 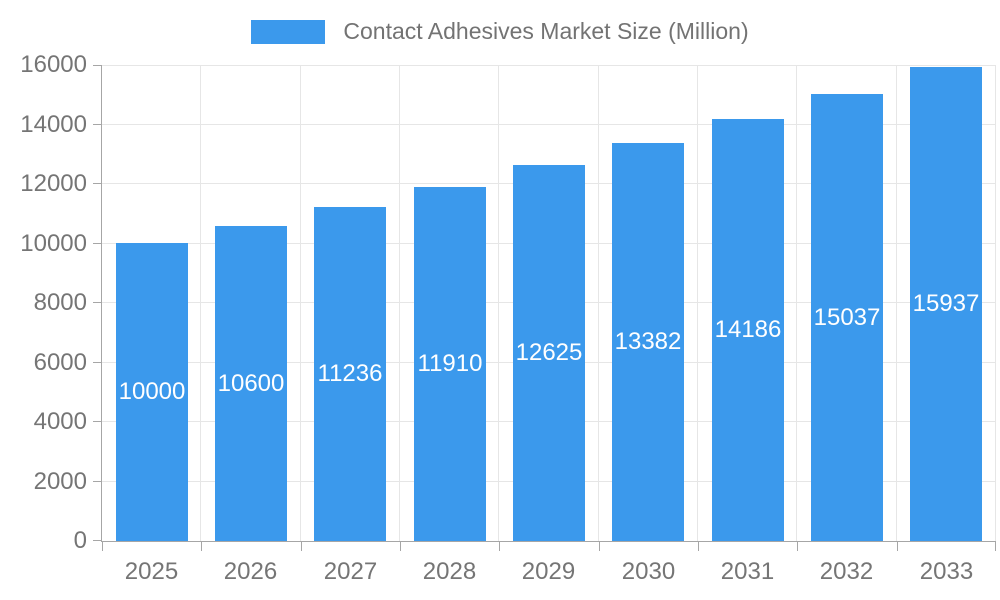 I want to click on bar-value-label: 11236, so click(x=350, y=373).